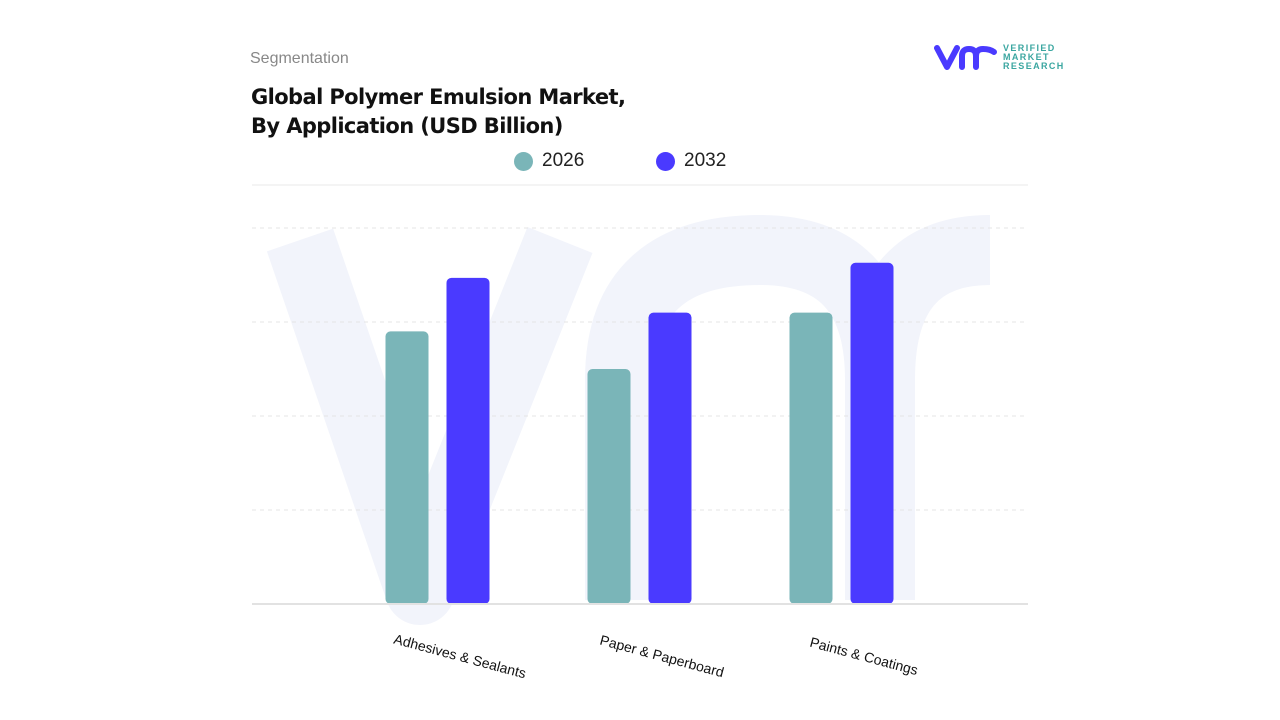 The width and height of the screenshot is (1280, 720). What do you see at coordinates (965, 57) in the screenshot?
I see `vmr-logo-mark-icon` at bounding box center [965, 57].